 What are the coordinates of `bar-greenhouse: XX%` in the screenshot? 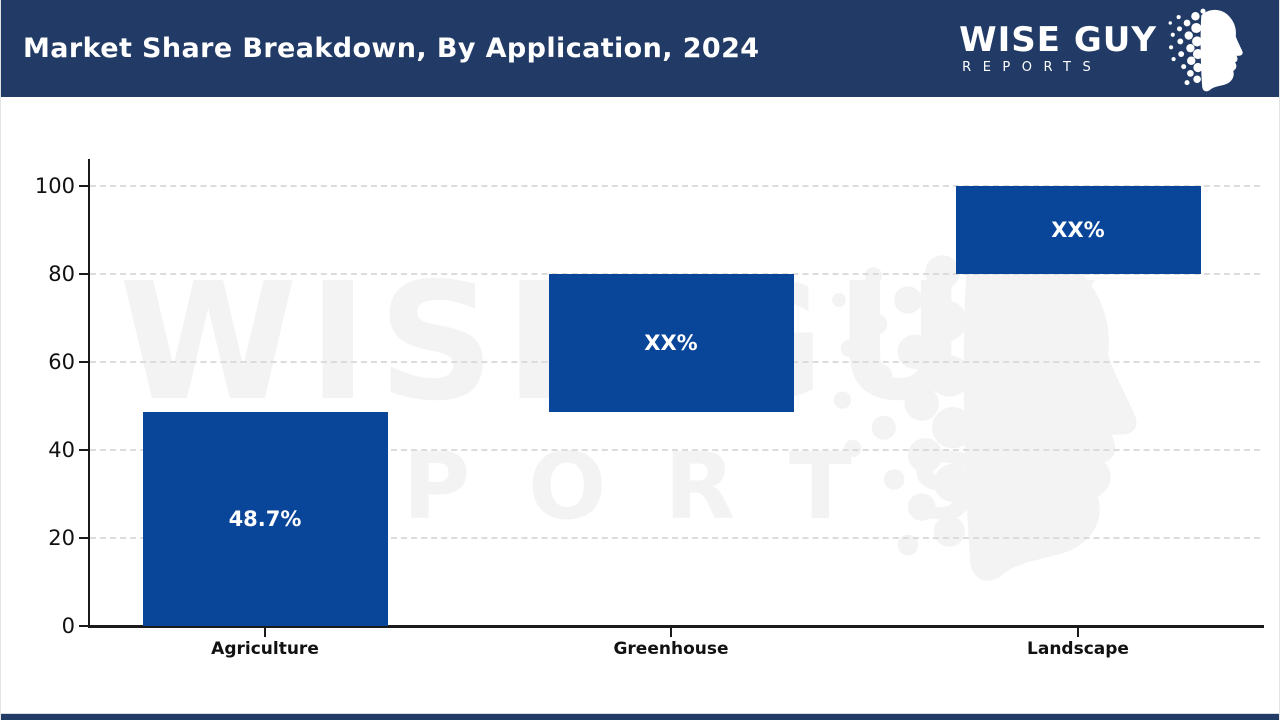 It's located at (671, 343).